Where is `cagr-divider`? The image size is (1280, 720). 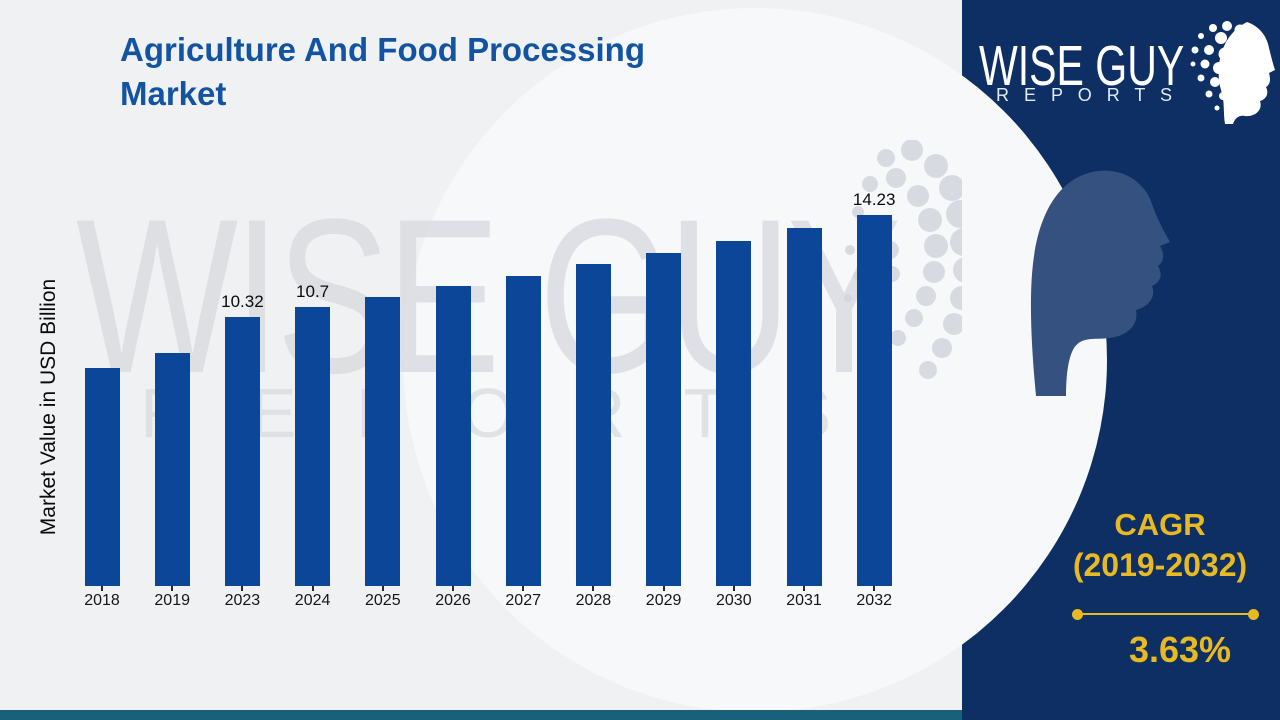
cagr-divider is located at coordinates (1165, 614).